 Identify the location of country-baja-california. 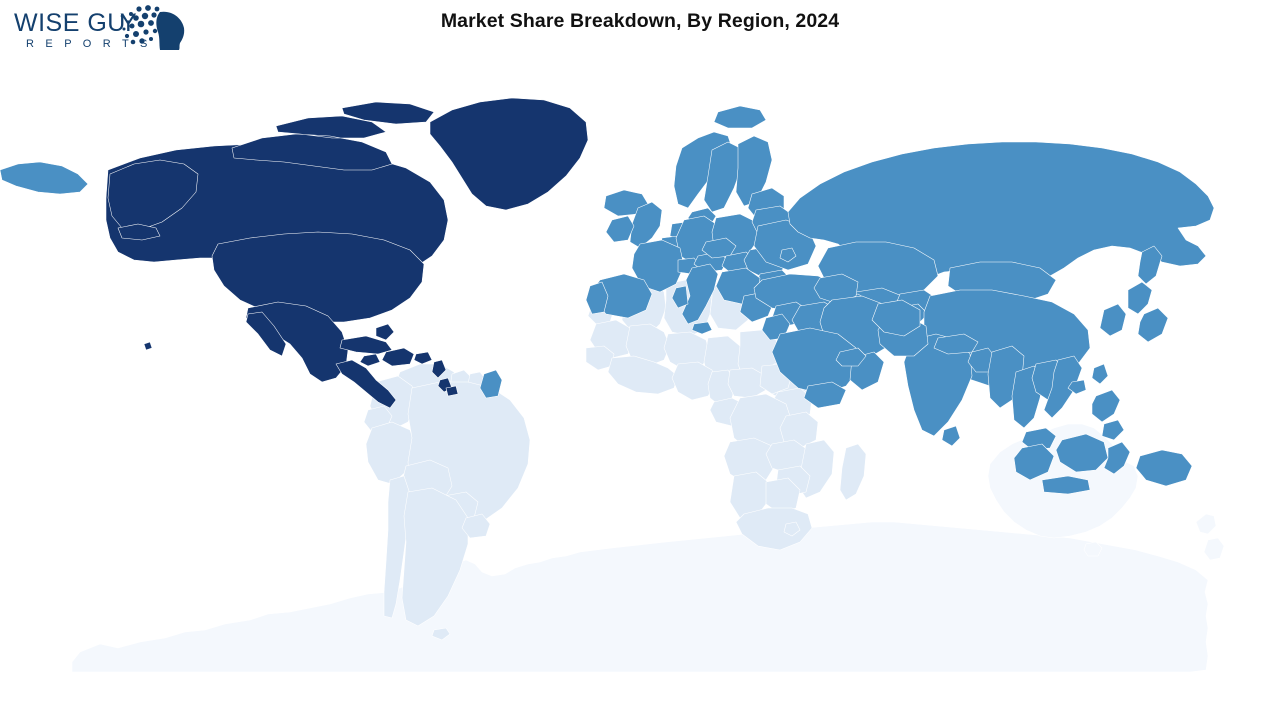
(266, 334).